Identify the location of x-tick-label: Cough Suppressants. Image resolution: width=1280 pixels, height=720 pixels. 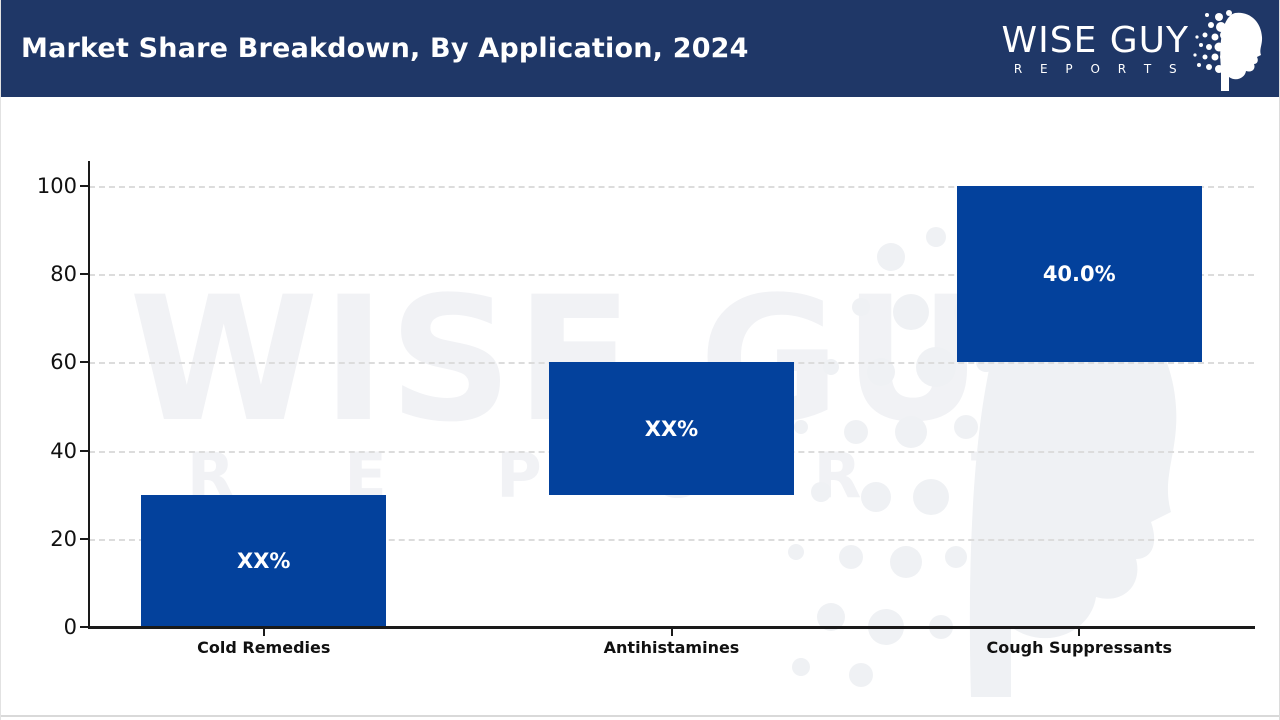
(1079, 647).